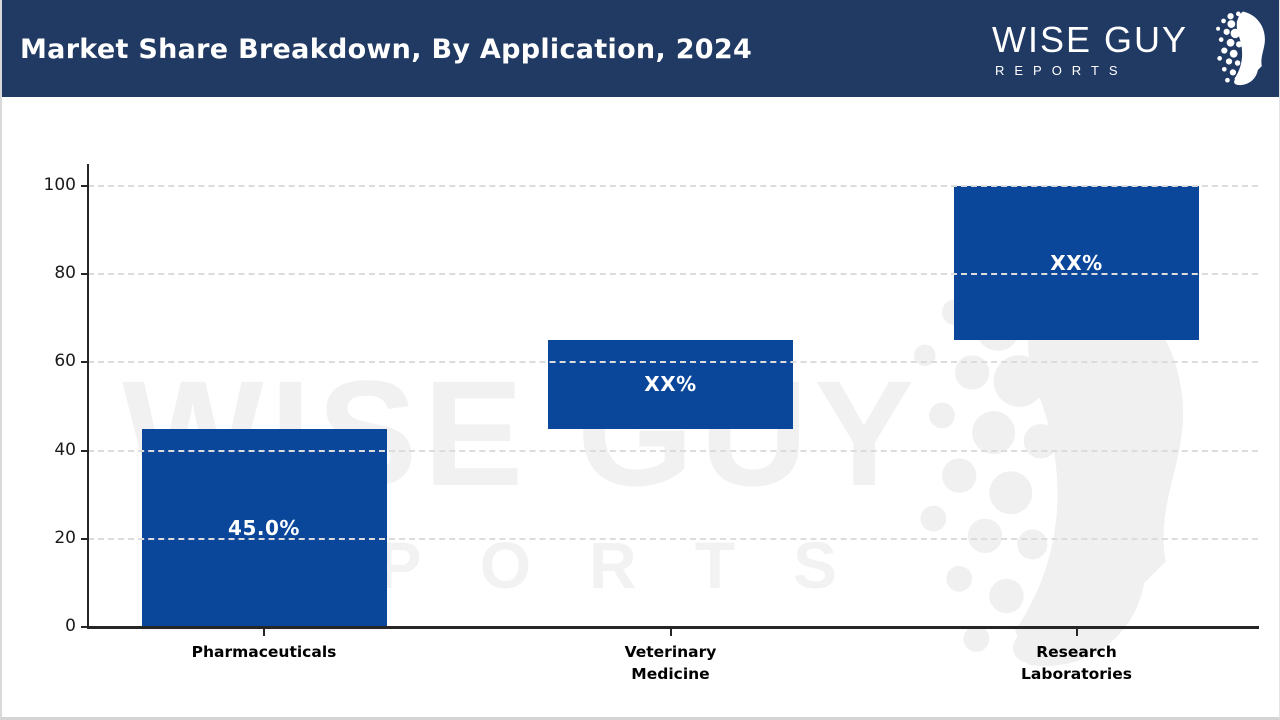 This screenshot has height=720, width=1280. What do you see at coordinates (59, 185) in the screenshot?
I see `y-axis-tick-label: 100` at bounding box center [59, 185].